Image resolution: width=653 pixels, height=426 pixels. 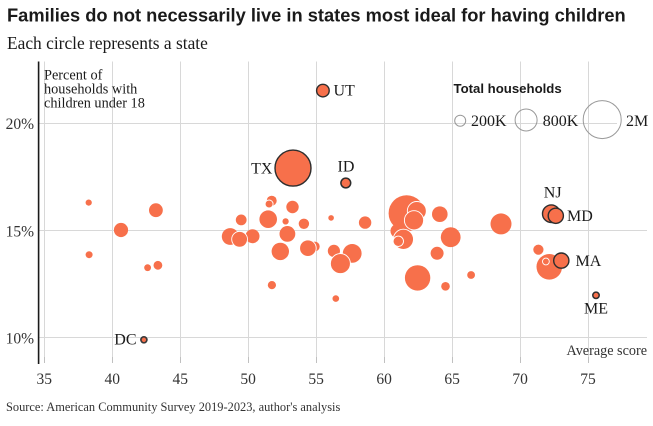 I want to click on svg-text: 70, so click(x=520, y=379).